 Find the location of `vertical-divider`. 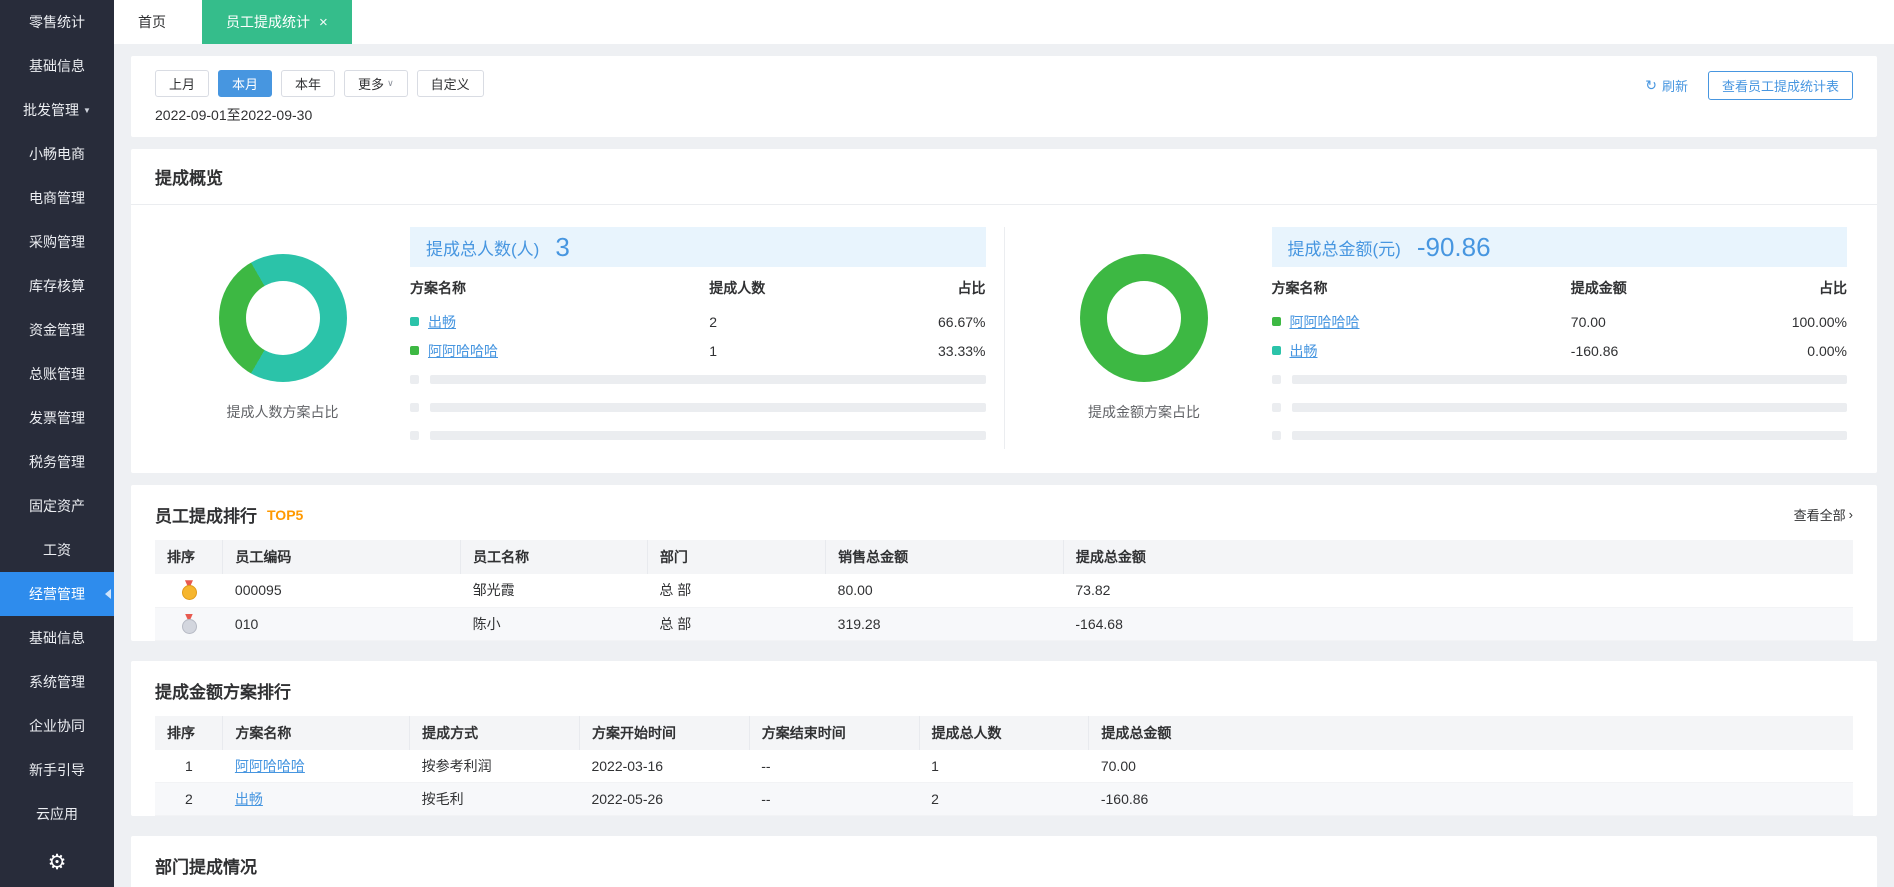

vertical-divider is located at coordinates (1004, 338).